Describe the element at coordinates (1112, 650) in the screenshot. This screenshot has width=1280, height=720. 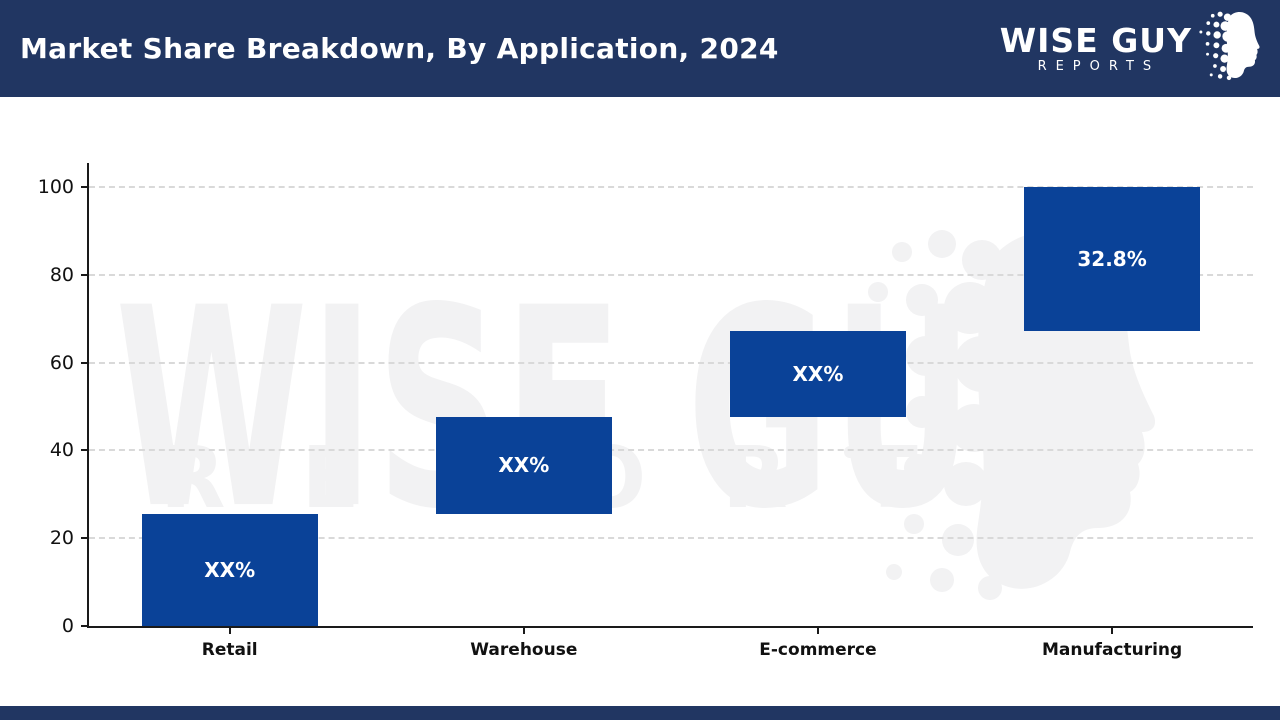
I see `x-label-manufacturing: Manufacturing` at that location.